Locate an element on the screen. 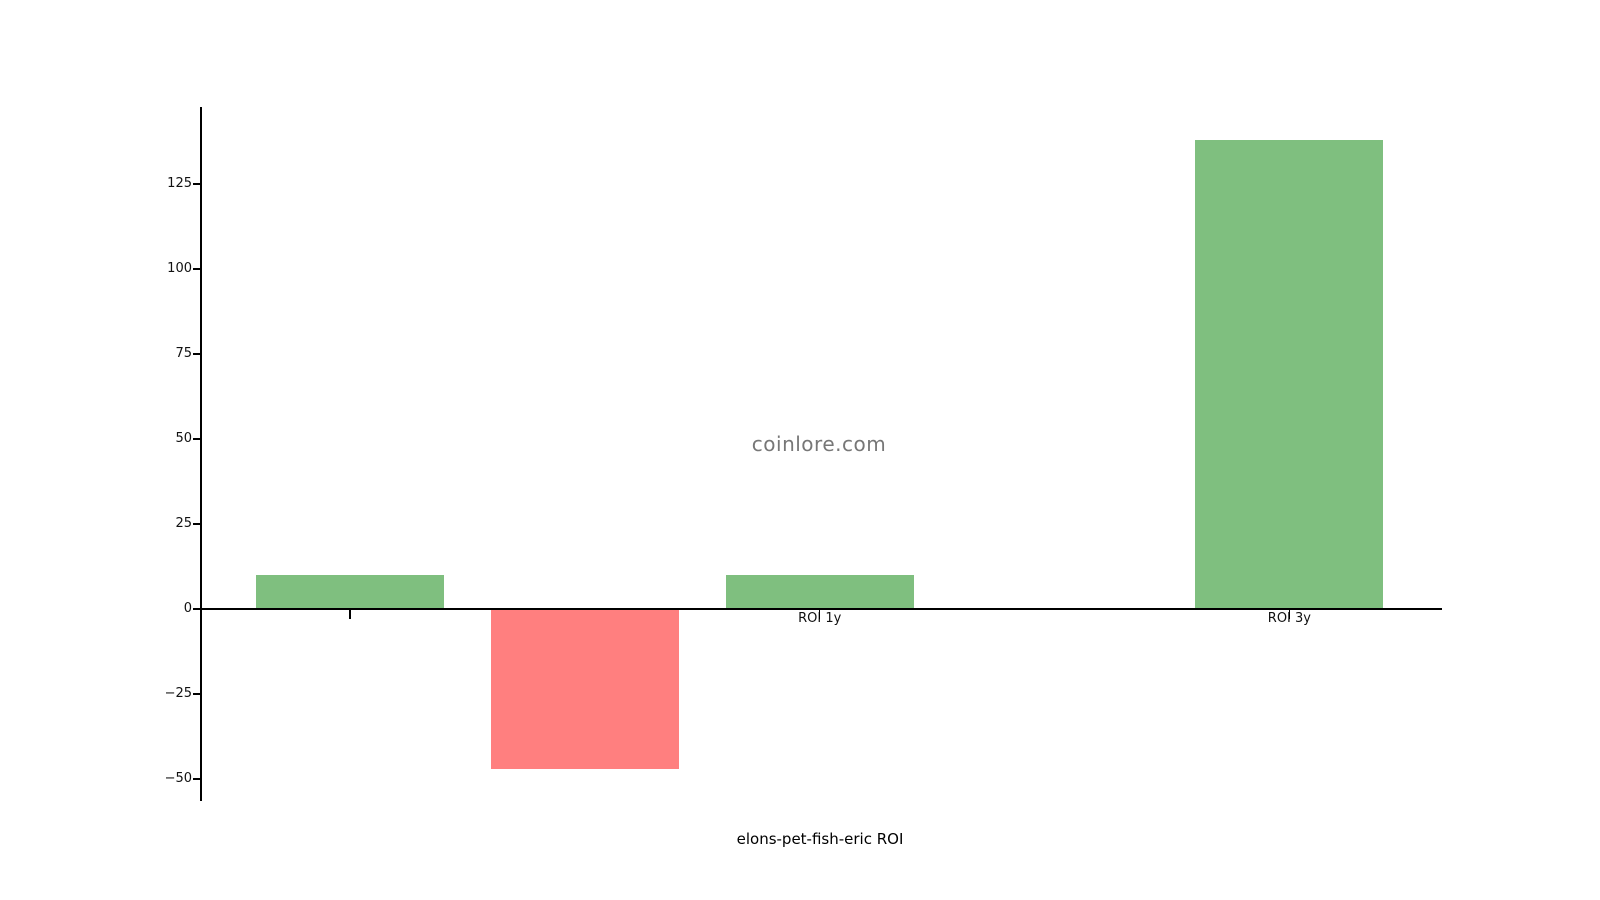  bar-roi-3y is located at coordinates (1289, 374).